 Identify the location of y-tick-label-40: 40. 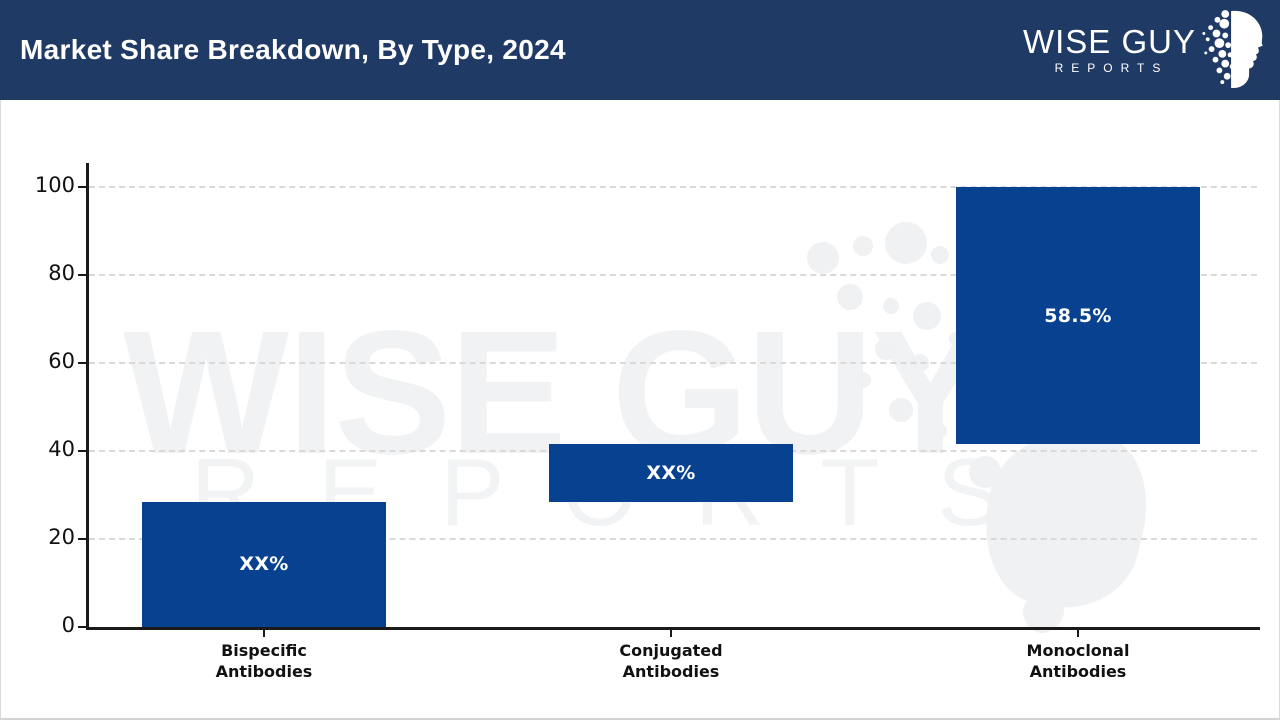
(61, 449).